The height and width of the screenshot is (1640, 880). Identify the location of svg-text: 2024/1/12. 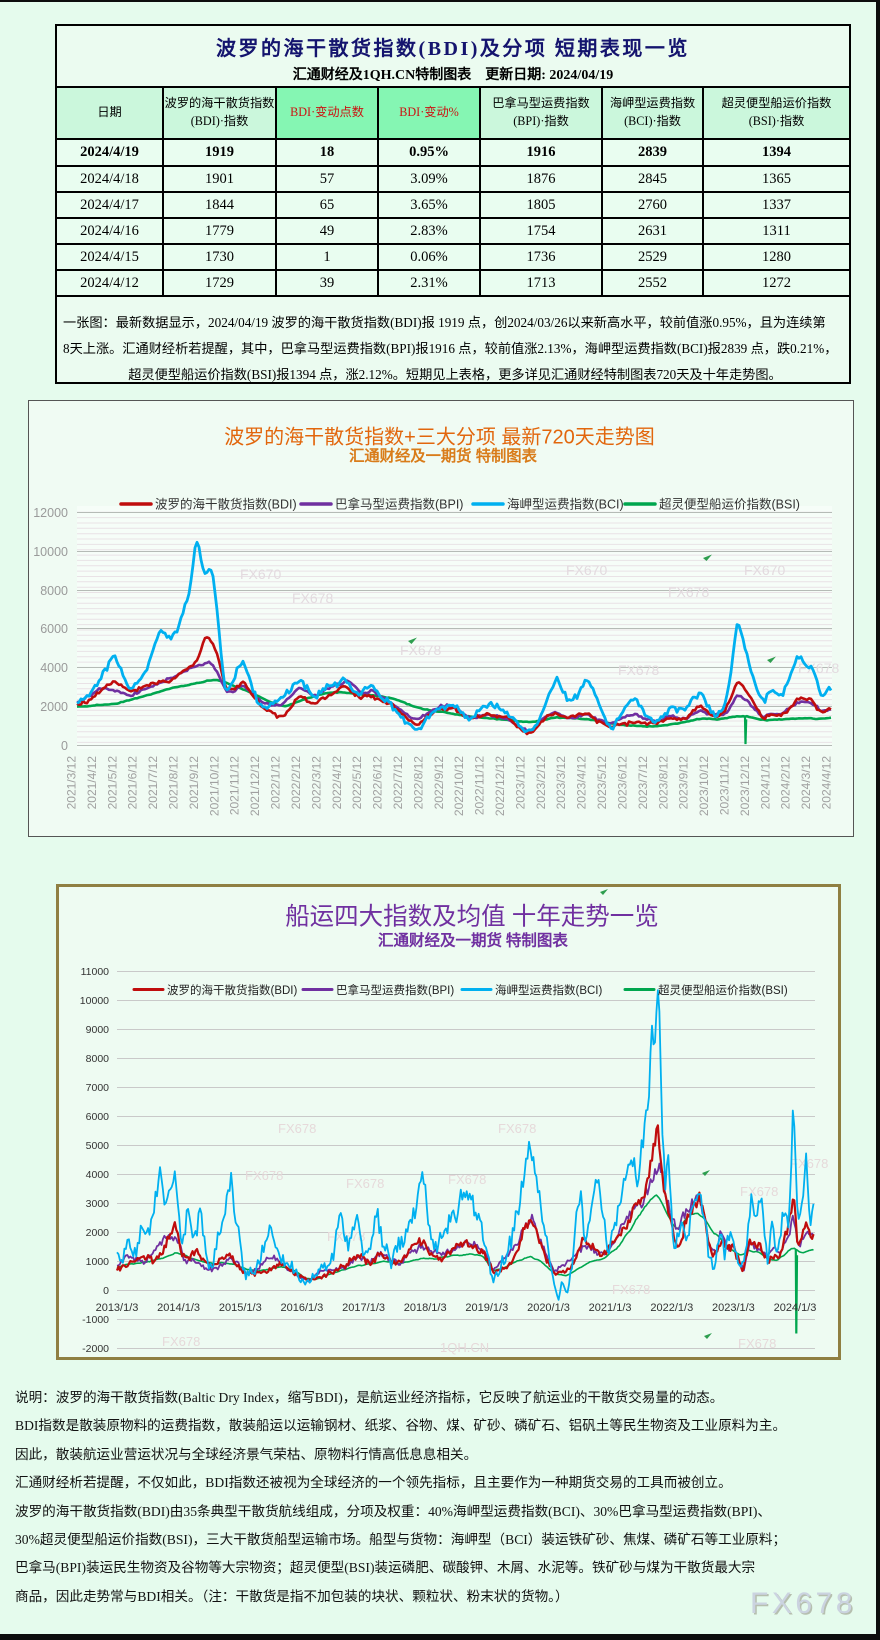
(765, 783).